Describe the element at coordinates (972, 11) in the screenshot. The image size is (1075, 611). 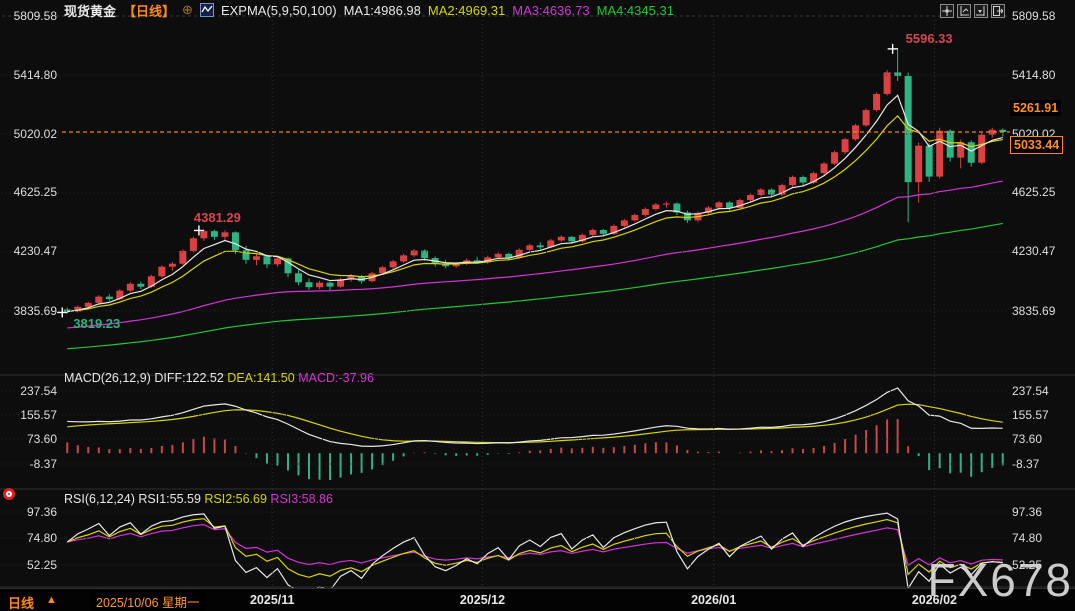
I see `chart-toolbar` at that location.